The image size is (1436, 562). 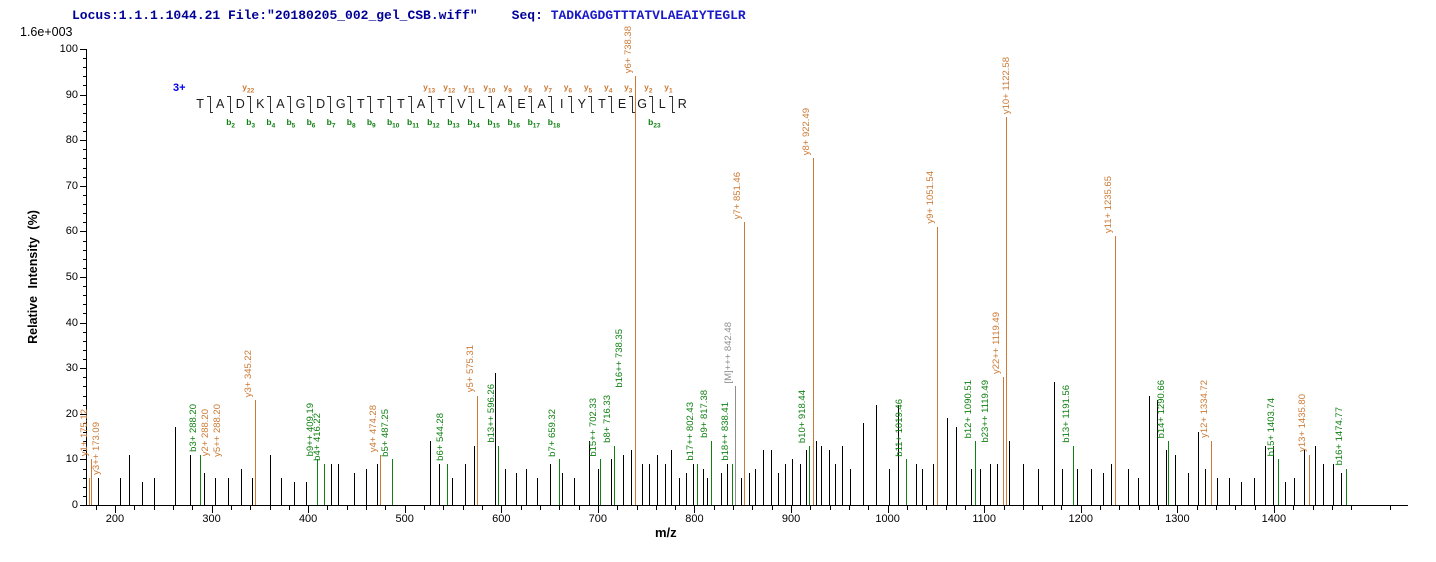 What do you see at coordinates (527, 88) in the screenshot?
I see `y-ion-label: y8` at bounding box center [527, 88].